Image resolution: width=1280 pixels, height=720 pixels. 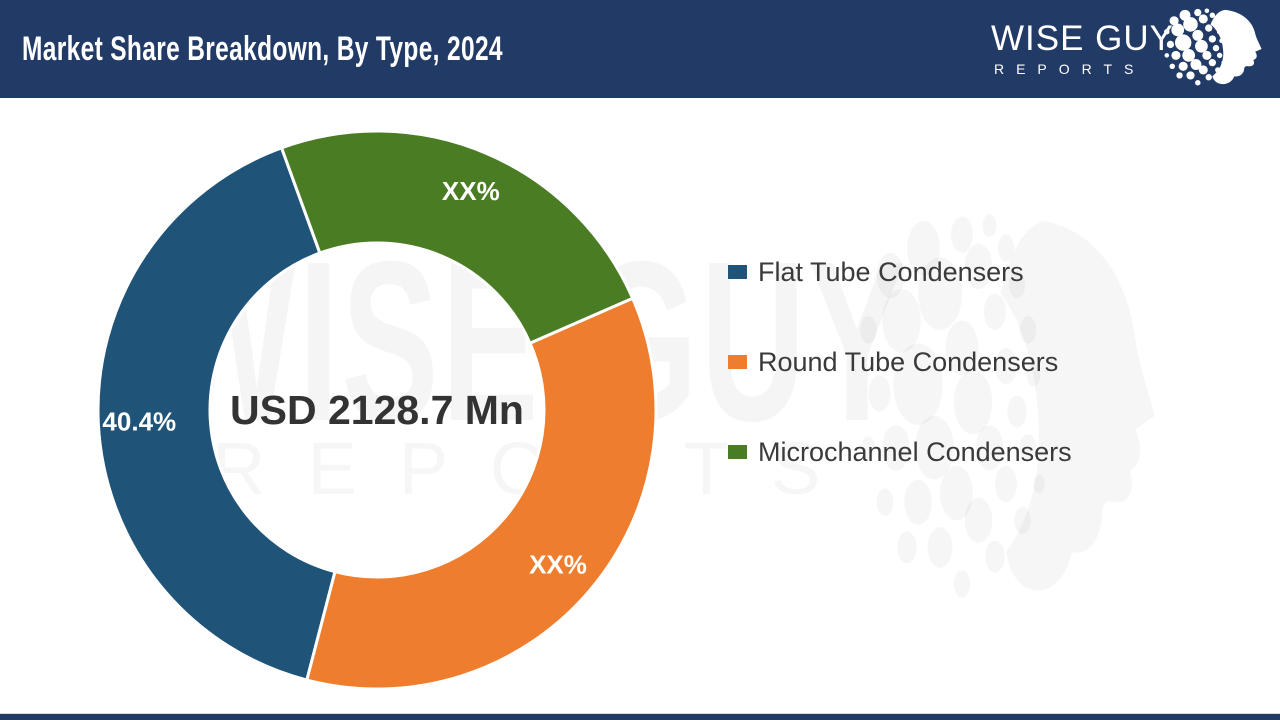 What do you see at coordinates (915, 451) in the screenshot?
I see `legend-label: Microchannel Condensers` at bounding box center [915, 451].